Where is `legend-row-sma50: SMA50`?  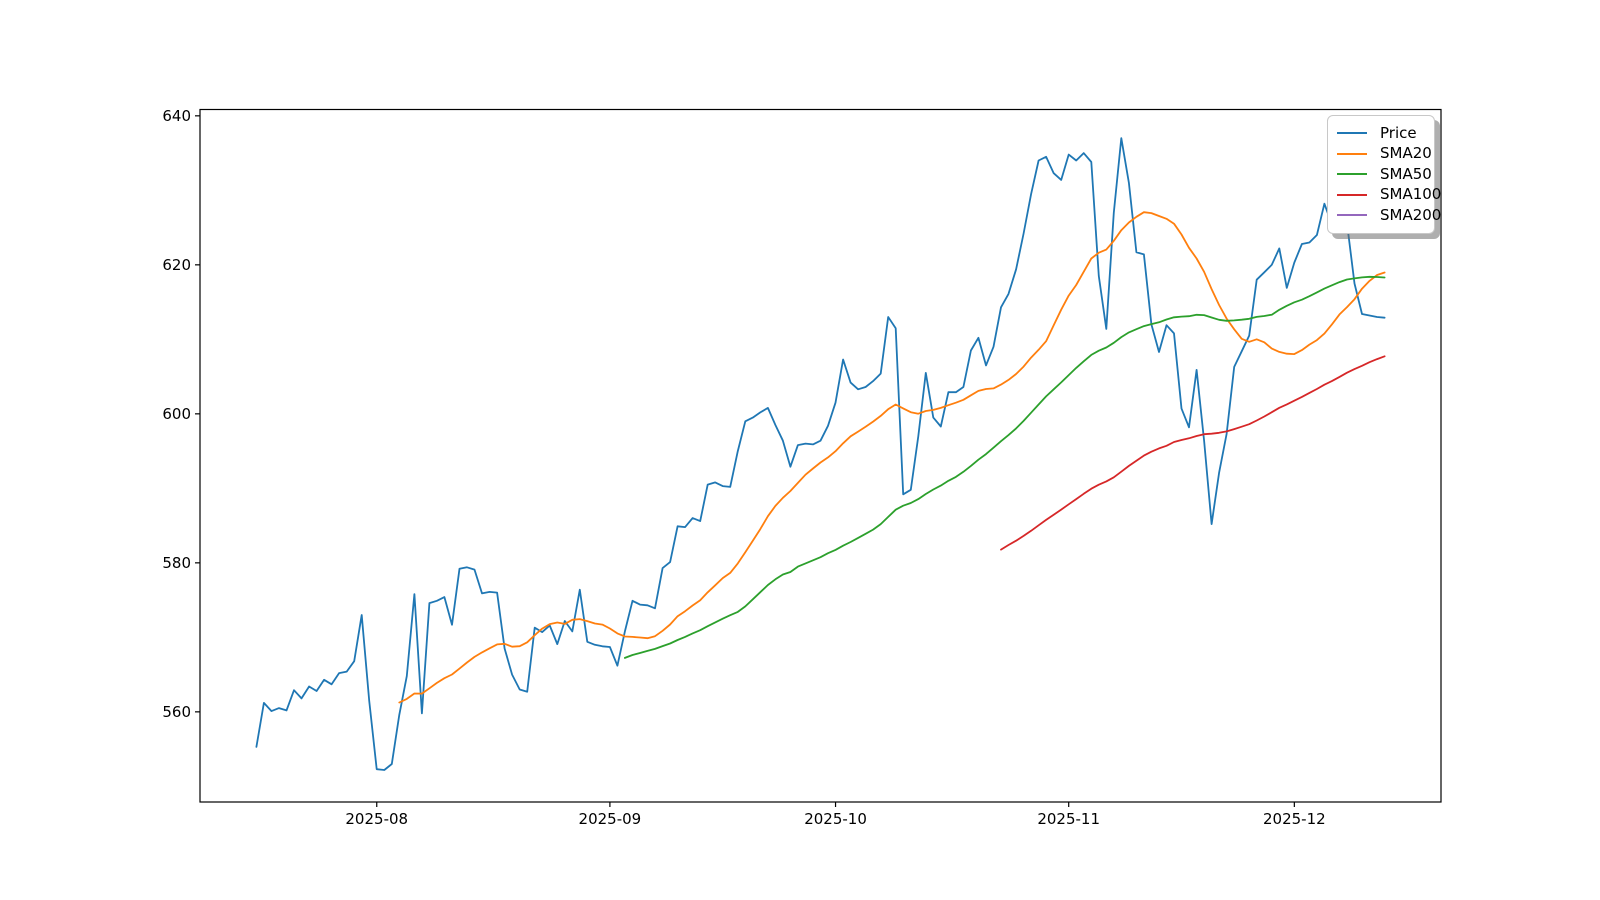
legend-row-sma50: SMA50 is located at coordinates (1384, 174).